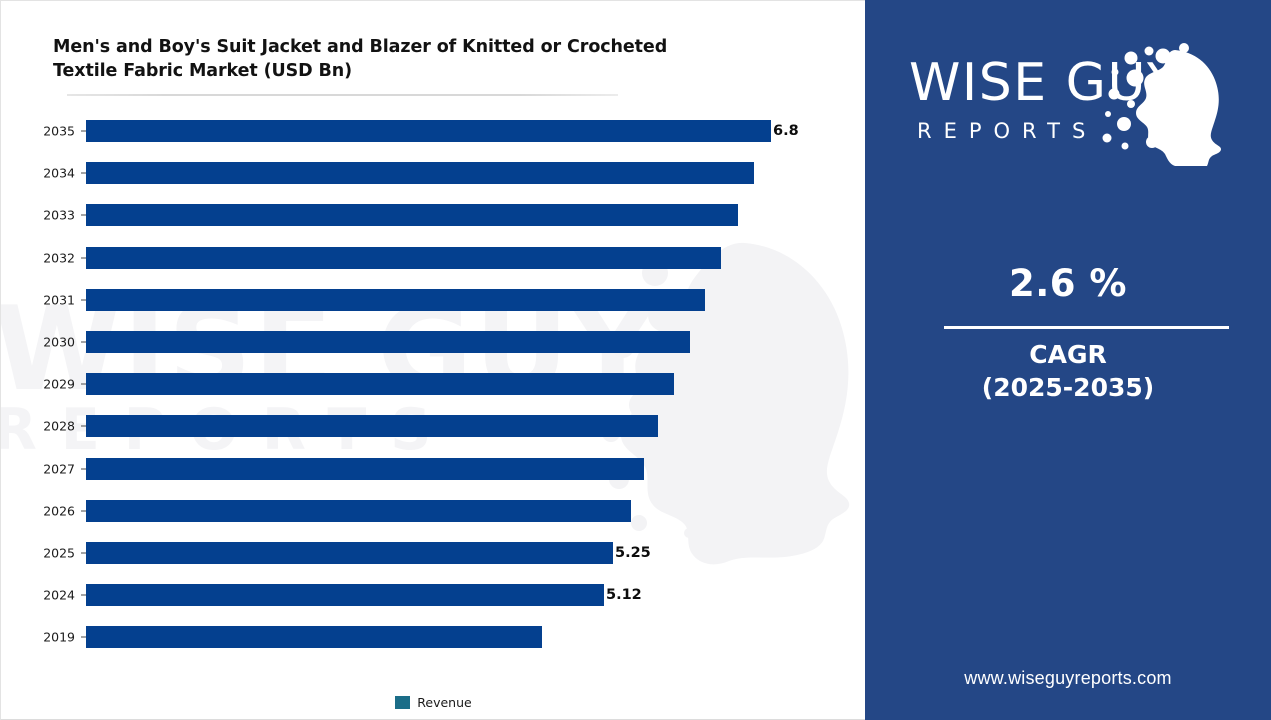  I want to click on y-axis-label-2024: 2024, so click(59, 595).